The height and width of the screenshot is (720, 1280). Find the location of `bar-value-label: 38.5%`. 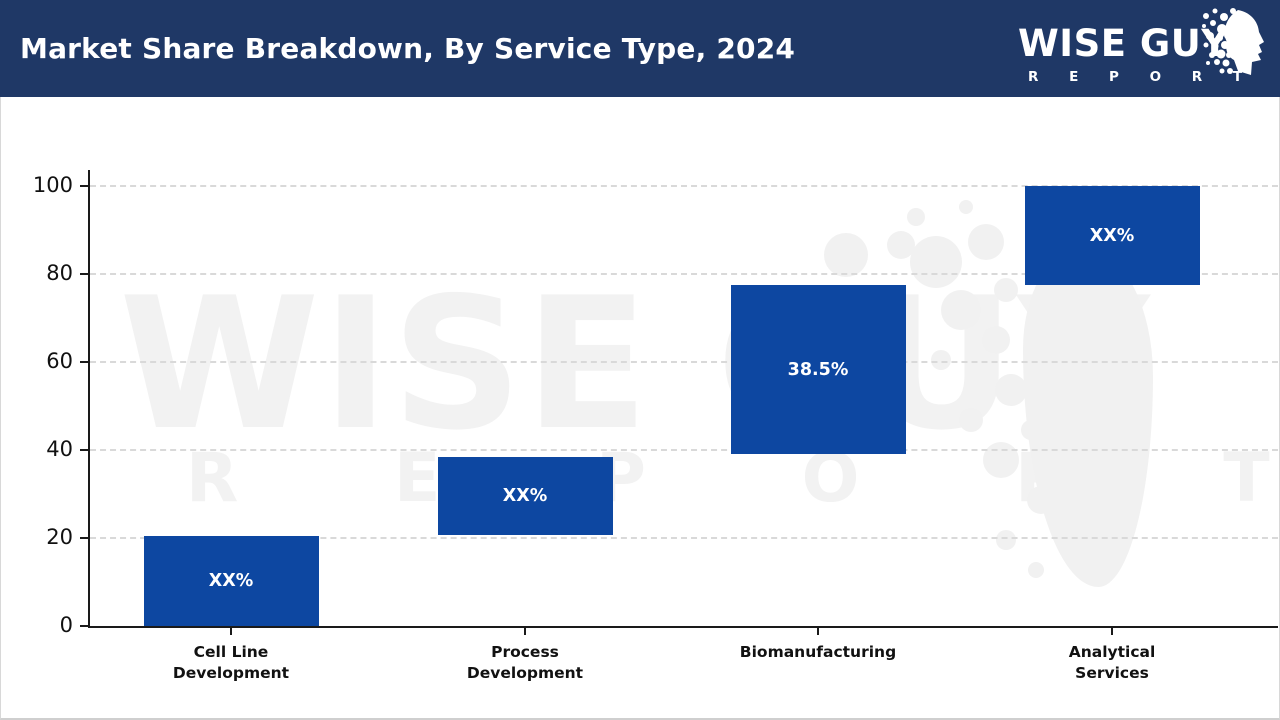

bar-value-label: 38.5% is located at coordinates (818, 369).